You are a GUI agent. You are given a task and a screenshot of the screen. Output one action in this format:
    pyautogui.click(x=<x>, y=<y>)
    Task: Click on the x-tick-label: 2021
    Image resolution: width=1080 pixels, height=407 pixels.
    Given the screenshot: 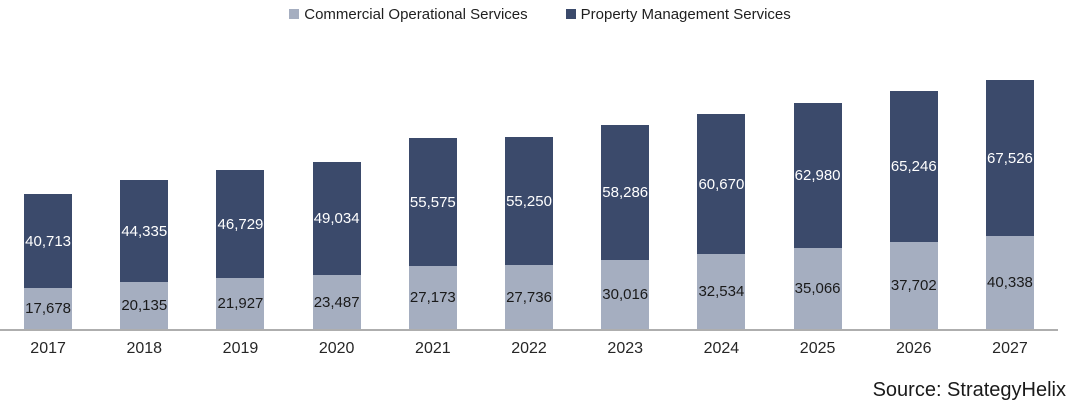 What is the action you would take?
    pyautogui.click(x=433, y=348)
    